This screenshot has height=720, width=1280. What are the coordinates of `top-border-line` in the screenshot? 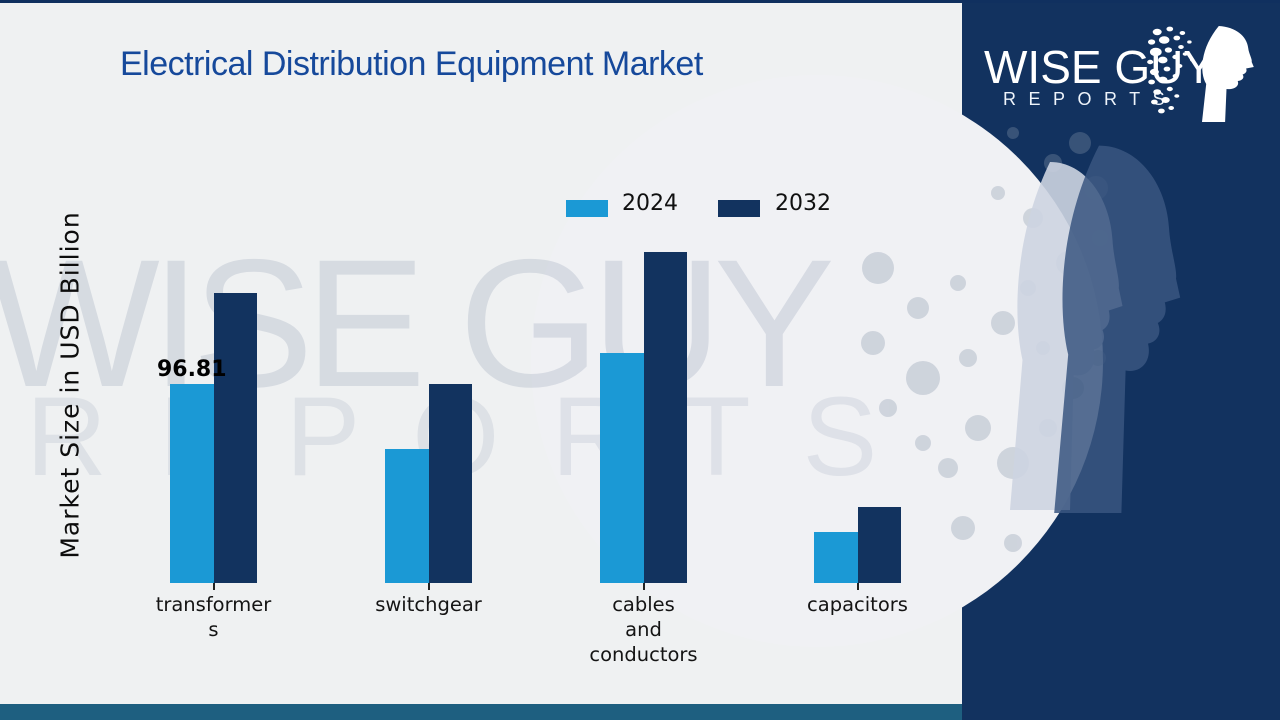 It's located at (640, 1).